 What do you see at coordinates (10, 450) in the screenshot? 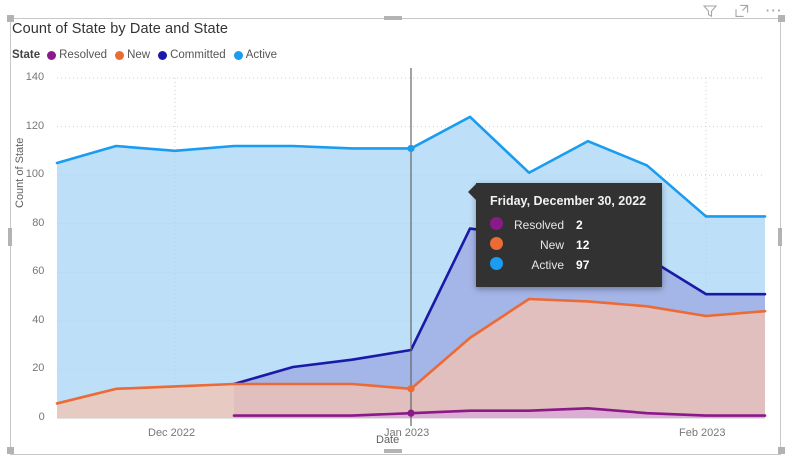
I see `resize-handle-bottom-left` at bounding box center [10, 450].